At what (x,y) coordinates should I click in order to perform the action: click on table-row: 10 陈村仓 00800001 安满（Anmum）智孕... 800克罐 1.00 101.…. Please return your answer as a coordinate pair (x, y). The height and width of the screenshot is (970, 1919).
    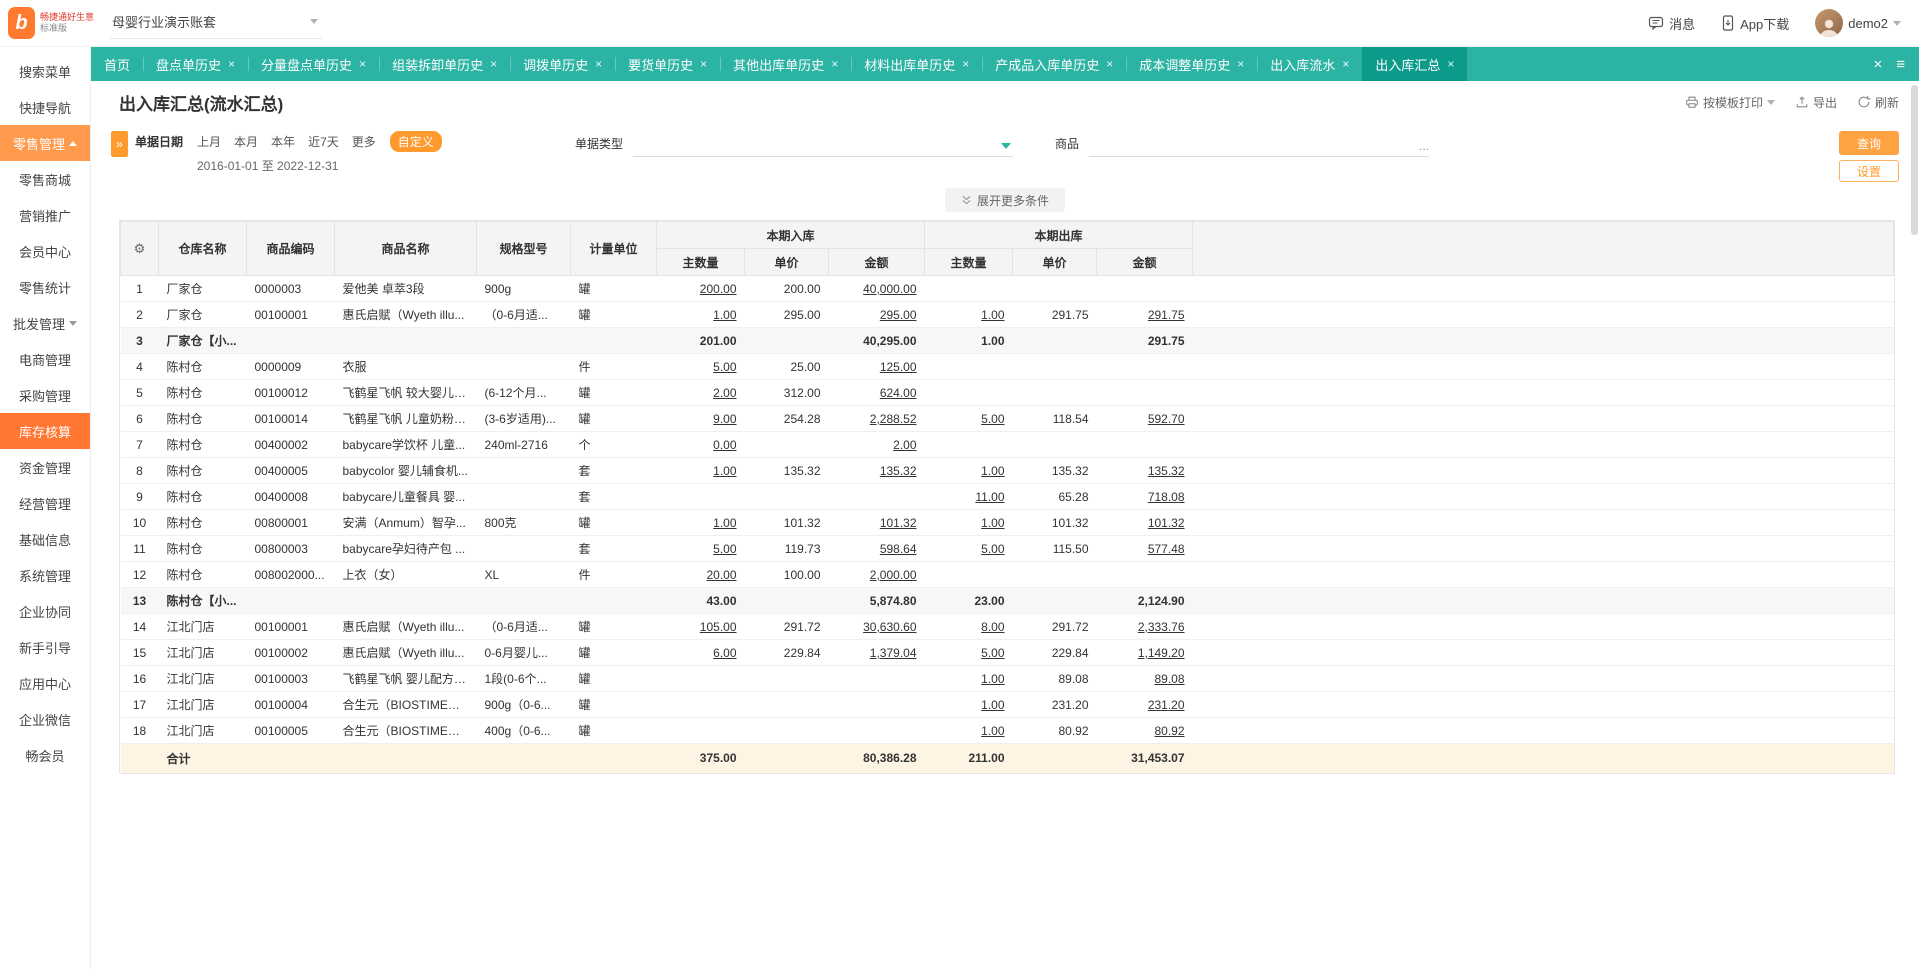
    Looking at the image, I should click on (1007, 522).